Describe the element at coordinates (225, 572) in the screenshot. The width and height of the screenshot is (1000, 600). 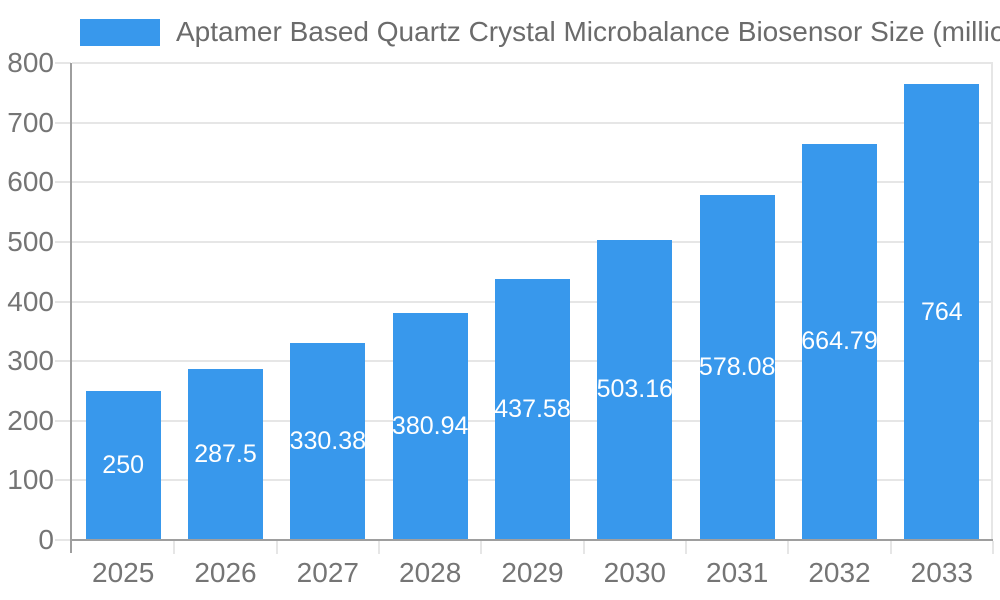
I see `x-axis-label: 2026` at that location.